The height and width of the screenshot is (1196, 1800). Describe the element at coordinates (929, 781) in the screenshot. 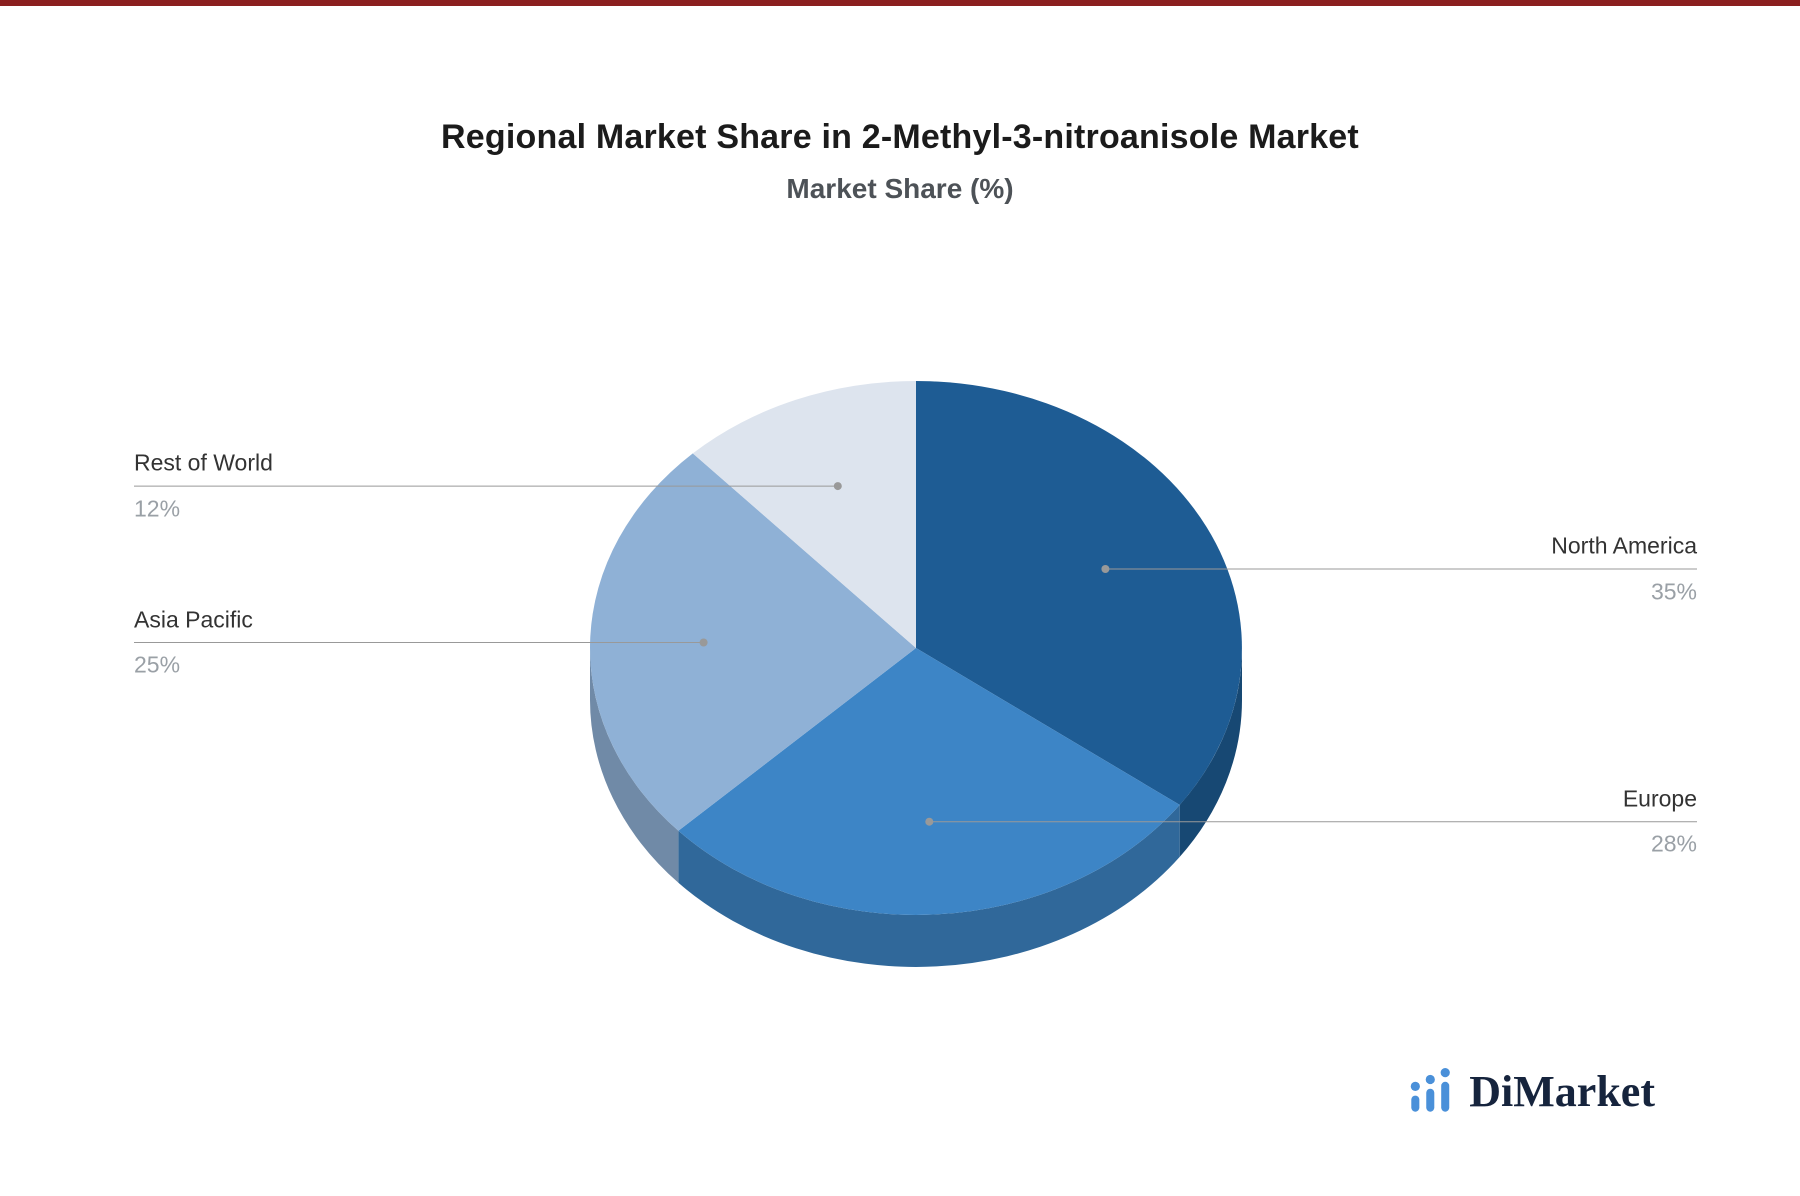

I see `pie-slice-europe` at that location.